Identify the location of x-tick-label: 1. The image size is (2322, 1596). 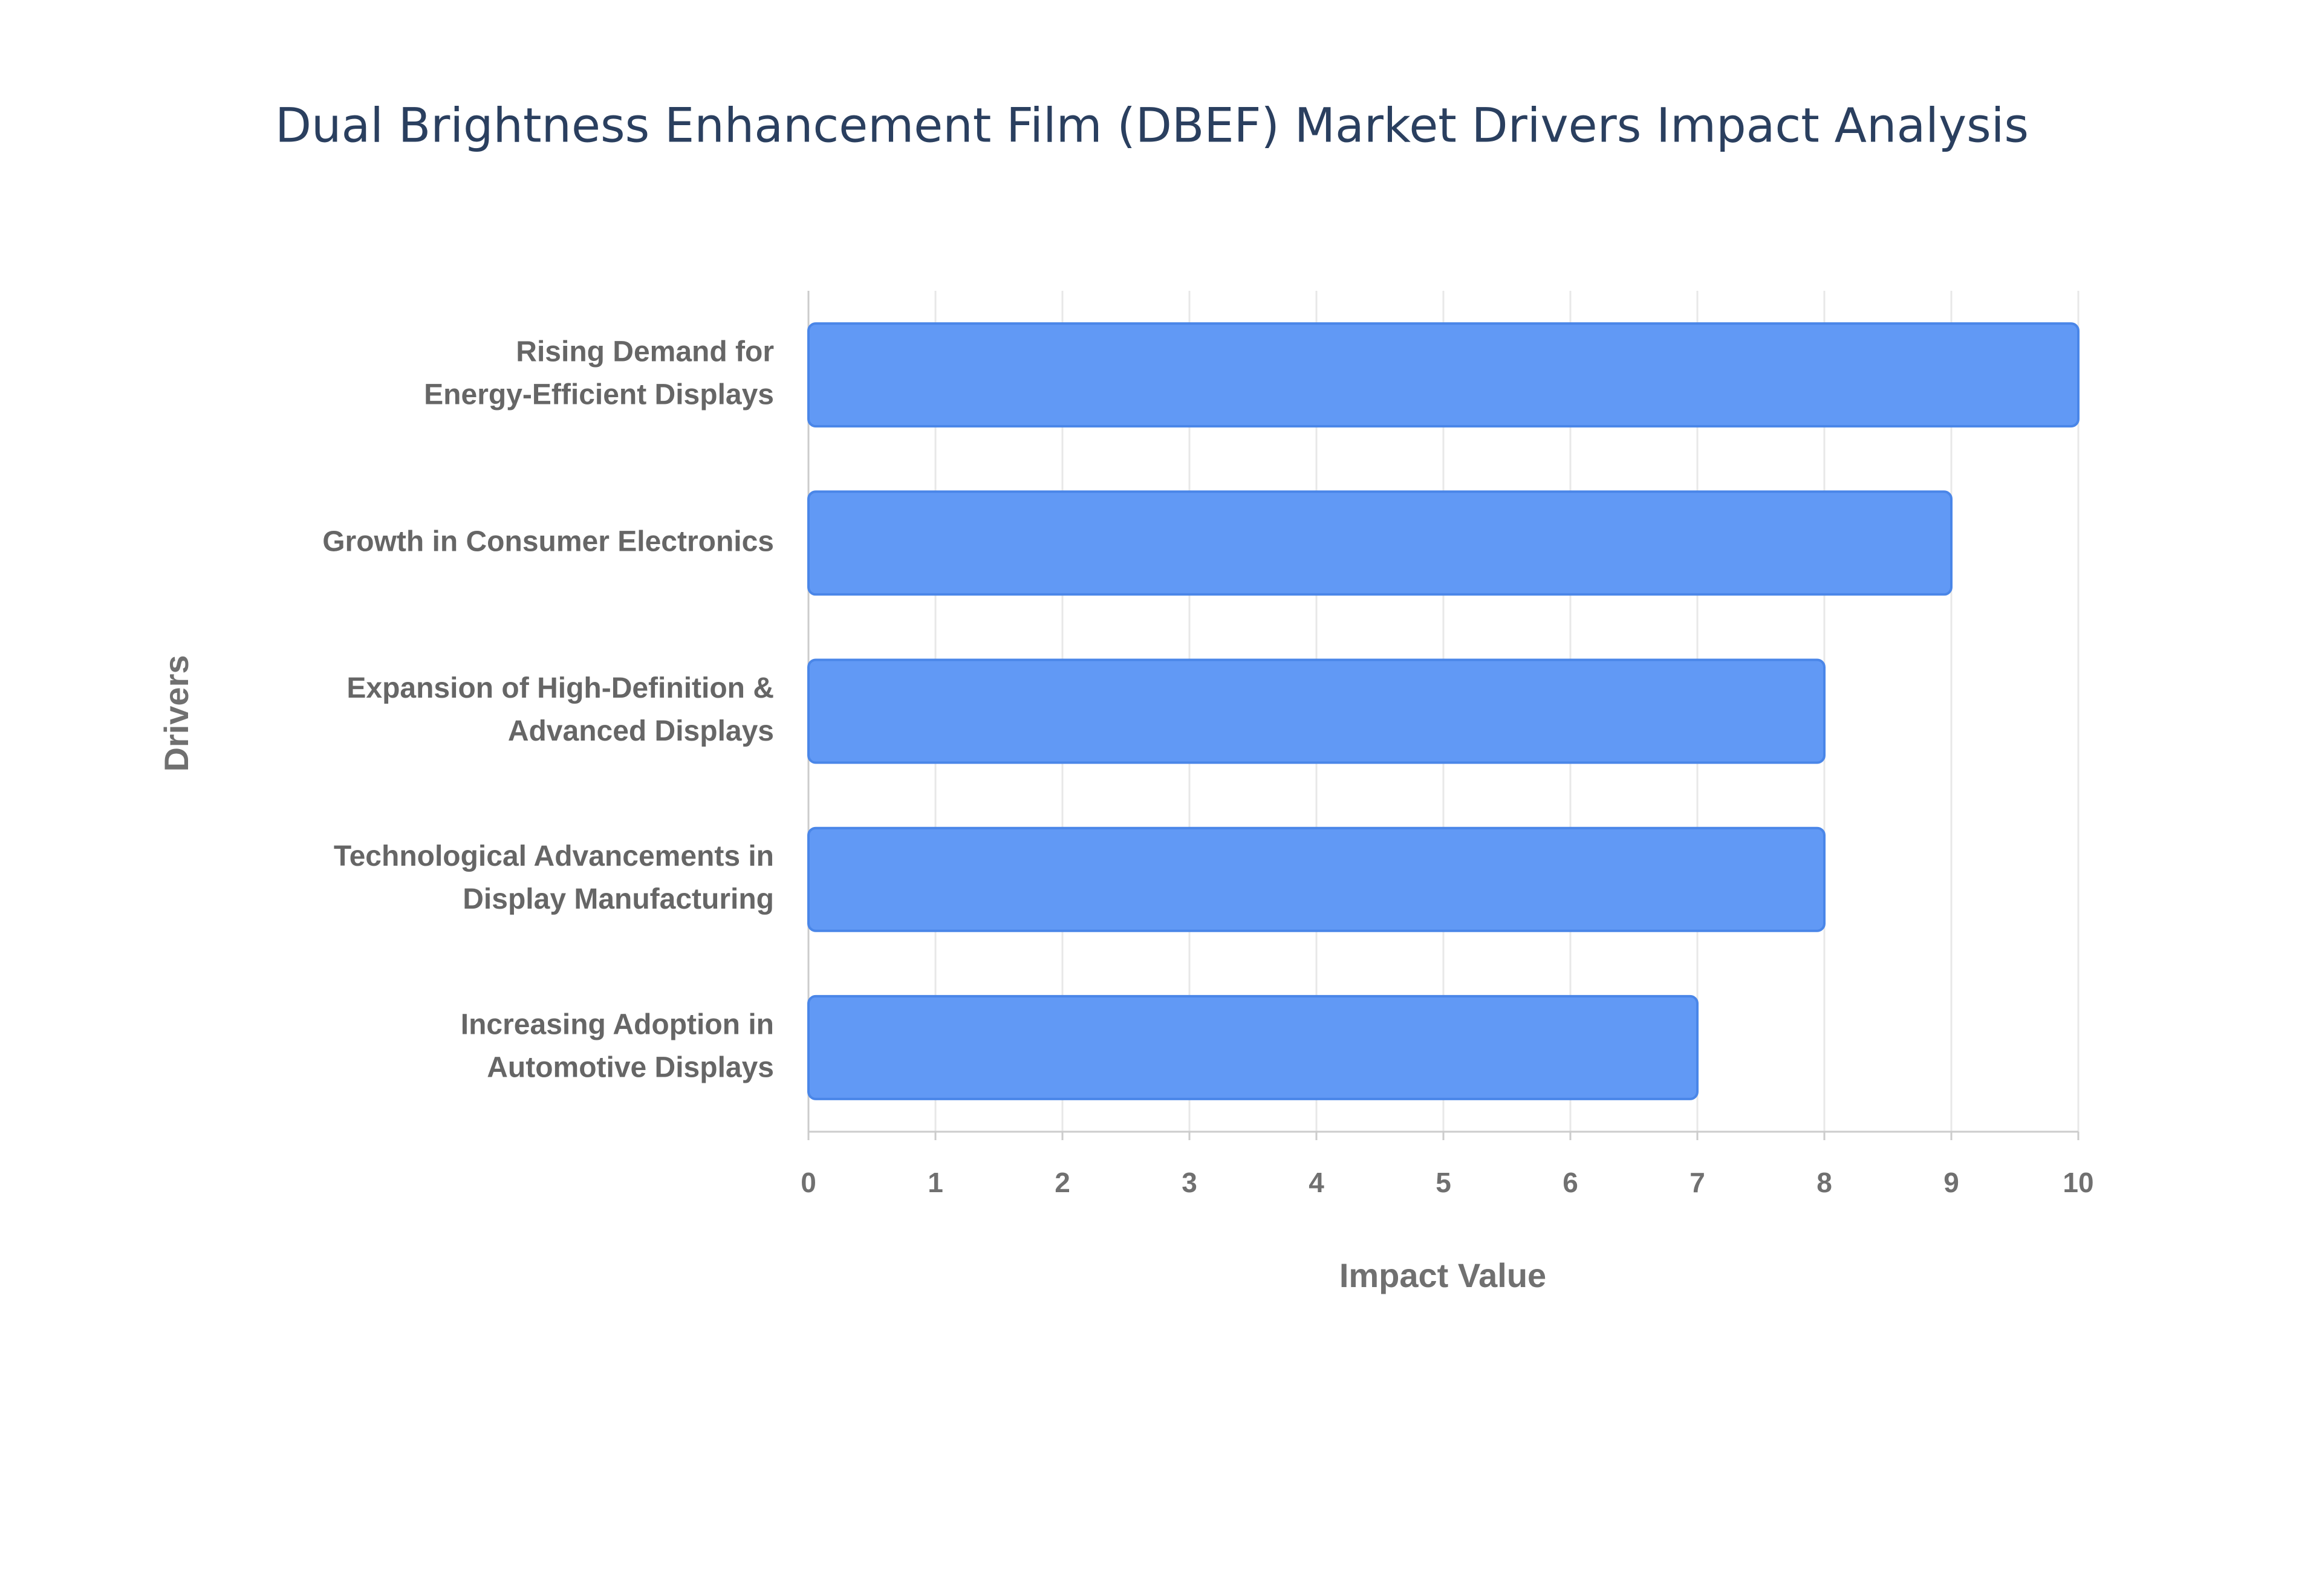
(936, 1182).